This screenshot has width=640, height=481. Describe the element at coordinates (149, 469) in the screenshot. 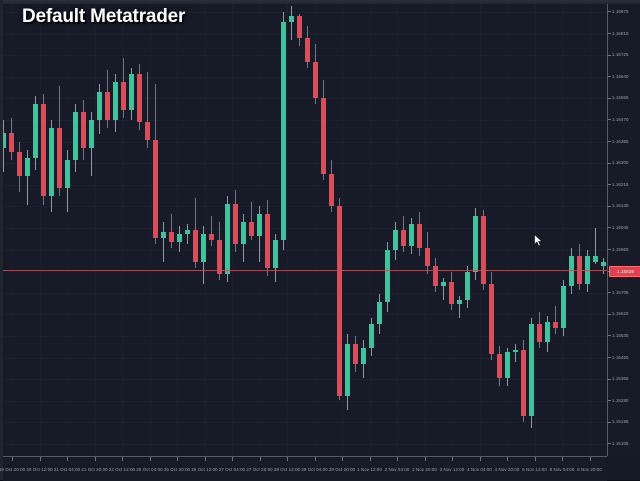

I see `time-axis-tick: 25 Oct 04:00` at that location.